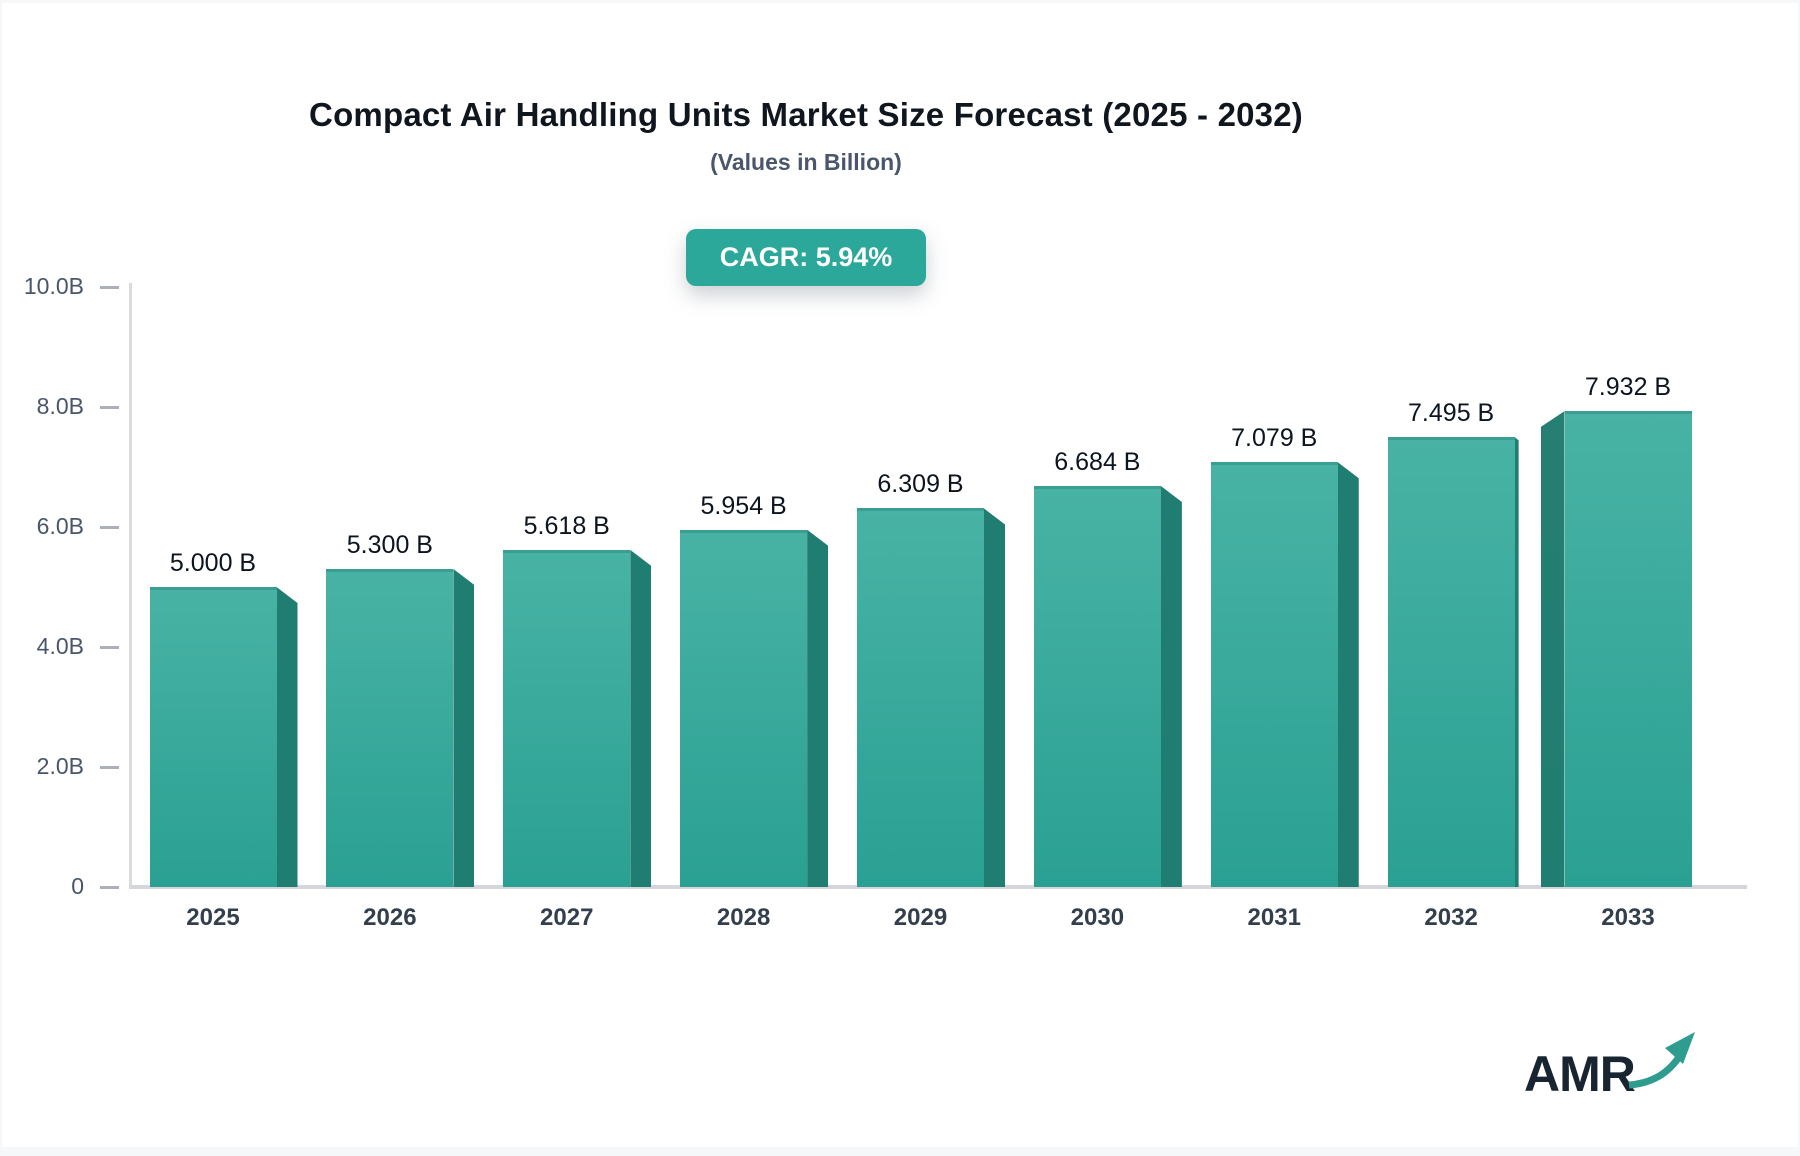  Describe the element at coordinates (464, 728) in the screenshot. I see `bar-side-2026` at that location.